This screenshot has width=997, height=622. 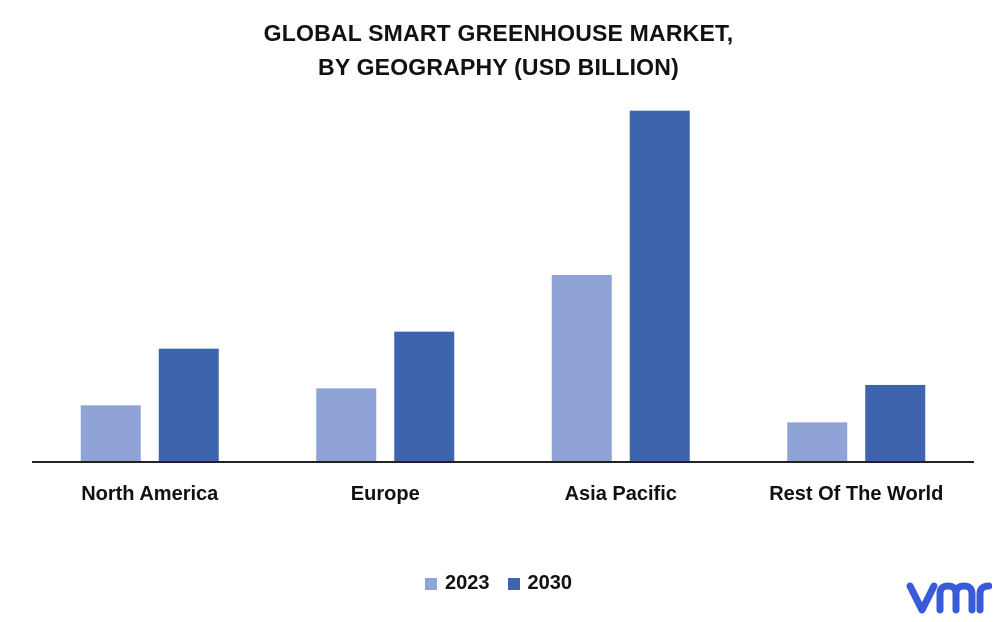 I want to click on bar-north-america-2023, so click(x=110, y=433).